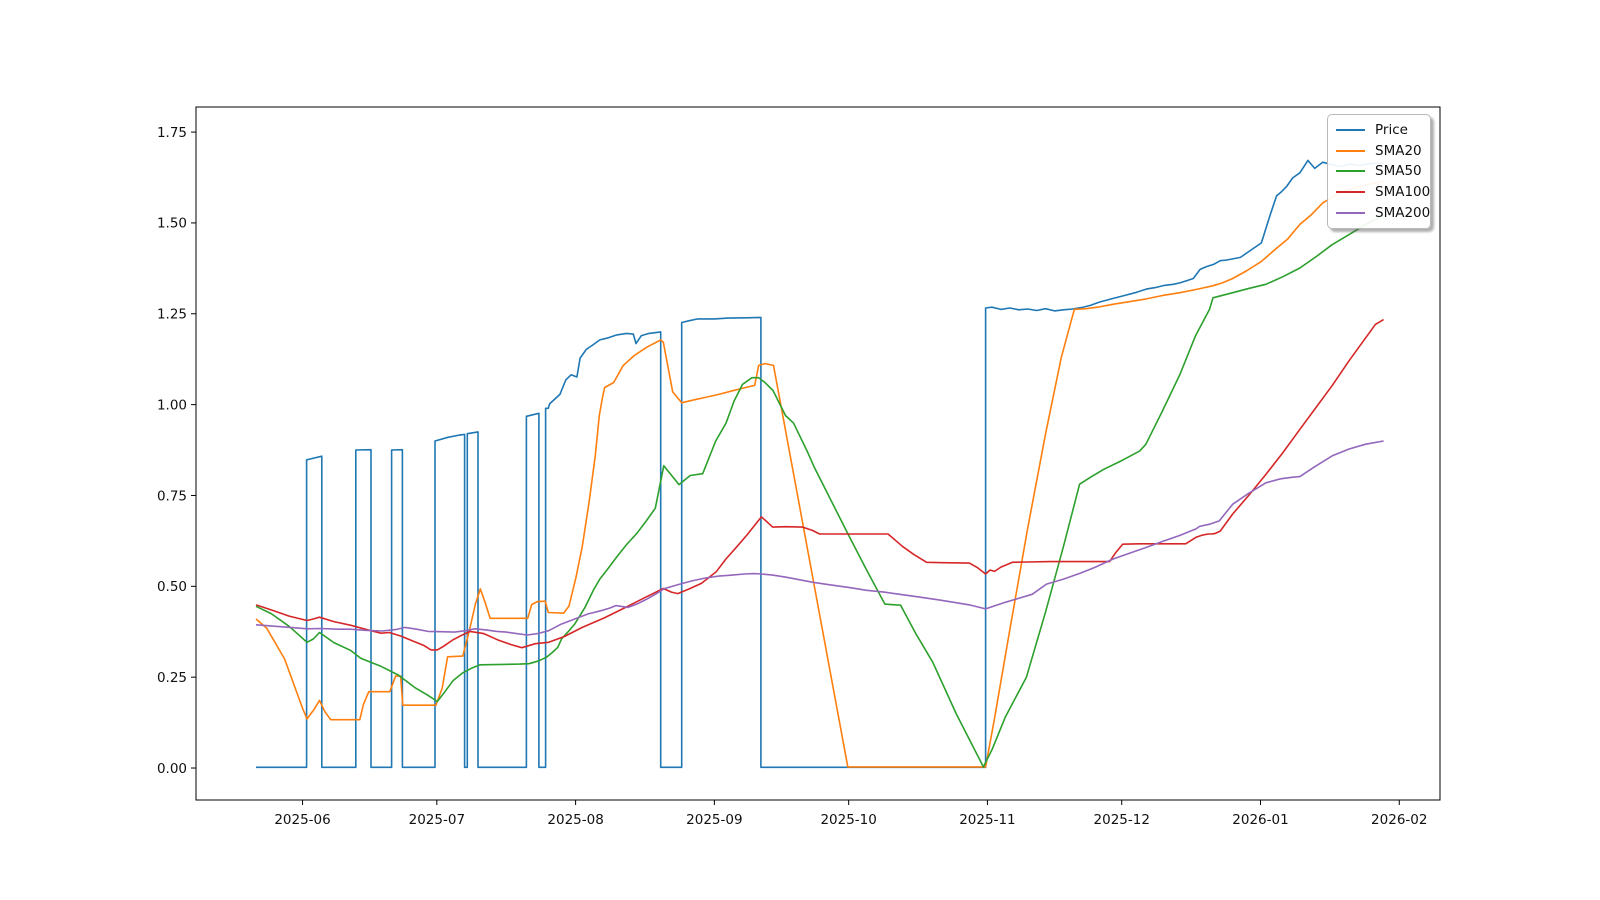  What do you see at coordinates (848, 820) in the screenshot?
I see `x-tick-label: 2025-10` at bounding box center [848, 820].